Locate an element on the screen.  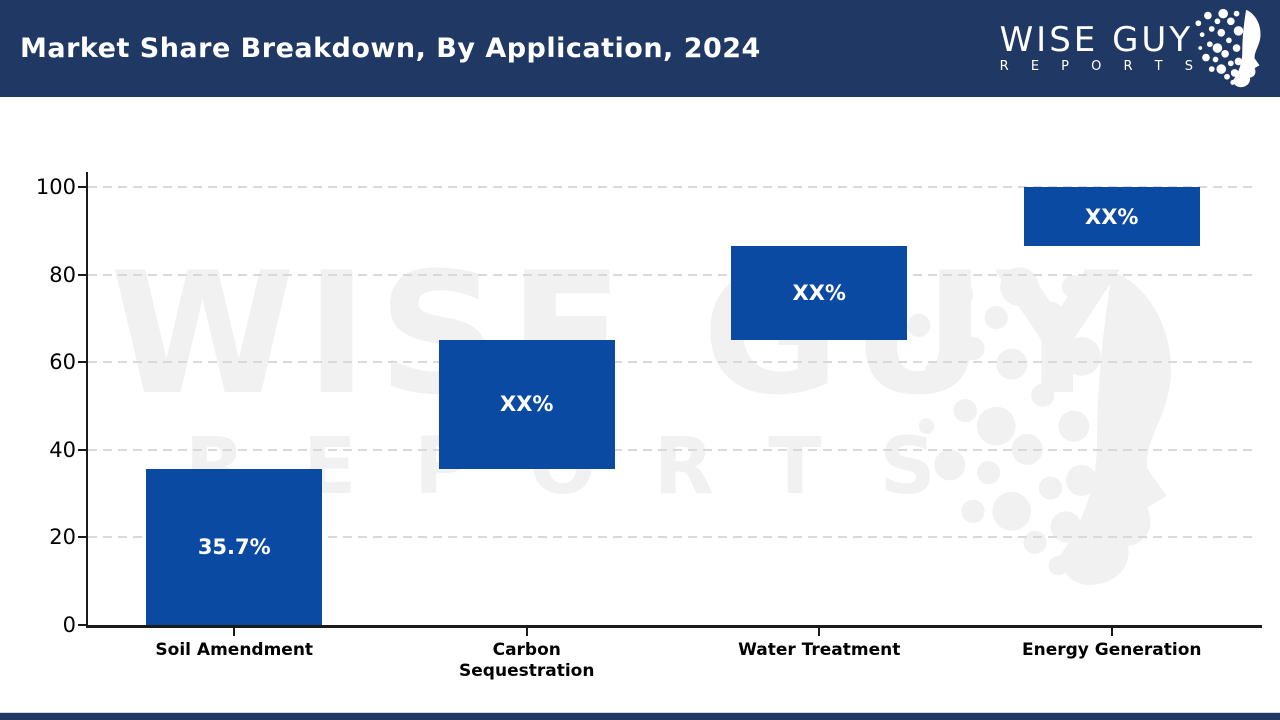
footer-divider is located at coordinates (640, 712).